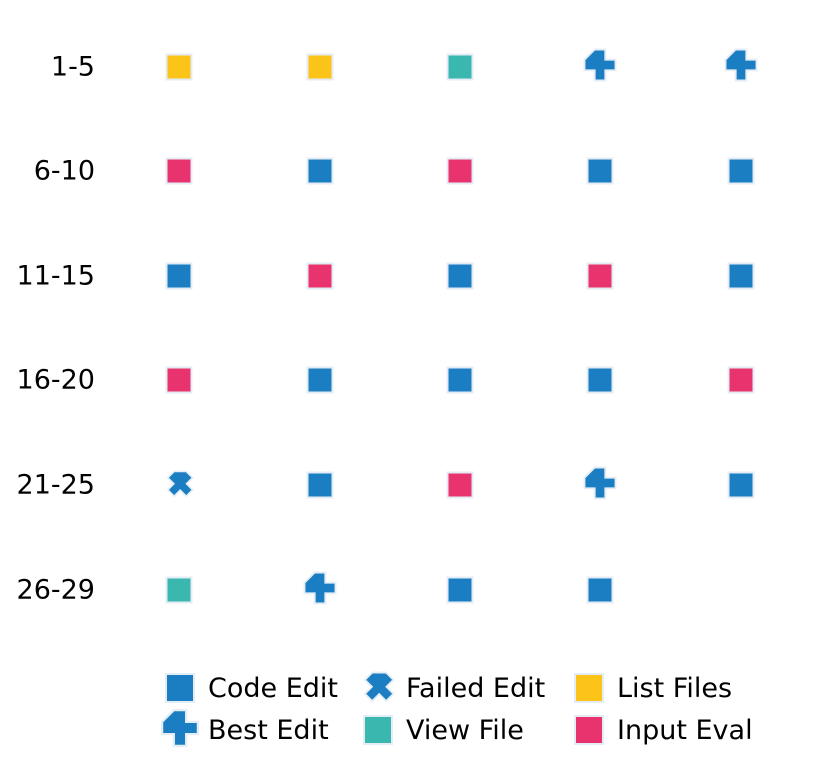 The image size is (825, 769). I want to click on legend-entry-best-edit: Best Edit, so click(245, 728).